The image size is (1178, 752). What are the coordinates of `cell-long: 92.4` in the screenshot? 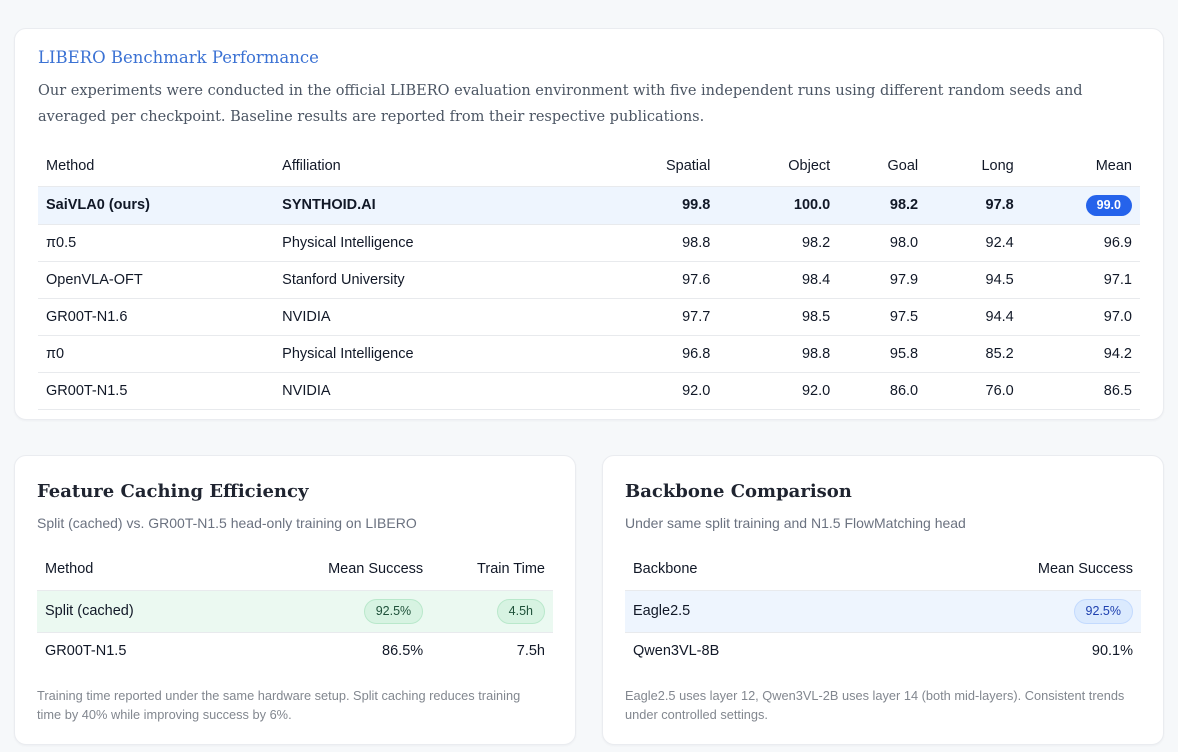 It's located at (999, 242).